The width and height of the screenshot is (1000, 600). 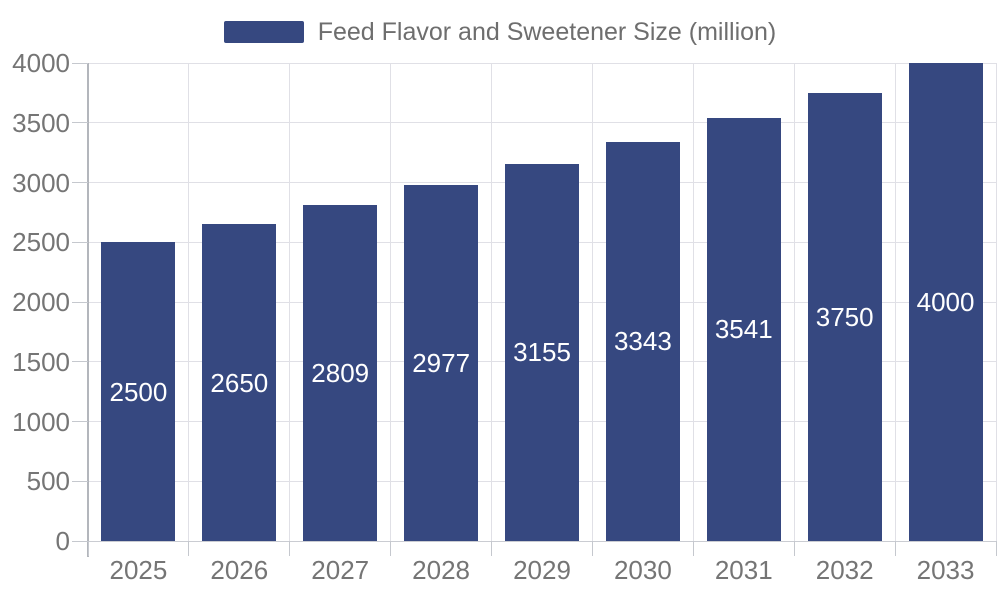 What do you see at coordinates (41, 242) in the screenshot?
I see `y-tick-label: 2500` at bounding box center [41, 242].